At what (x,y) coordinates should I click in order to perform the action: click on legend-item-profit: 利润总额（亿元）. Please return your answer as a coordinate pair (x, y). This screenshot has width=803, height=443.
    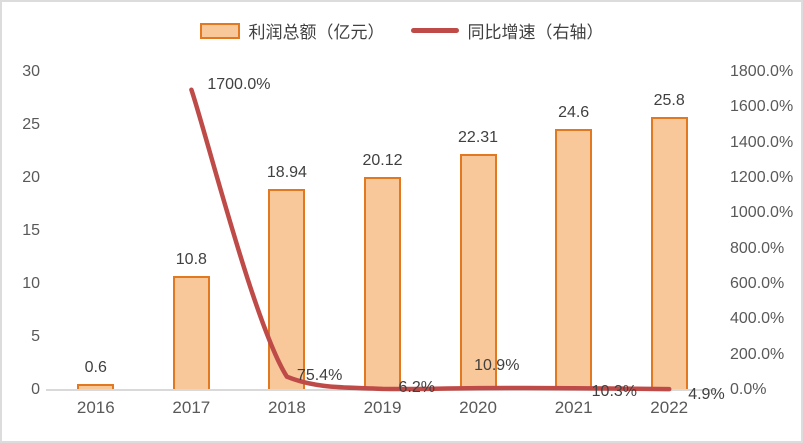
    Looking at the image, I should click on (292, 30).